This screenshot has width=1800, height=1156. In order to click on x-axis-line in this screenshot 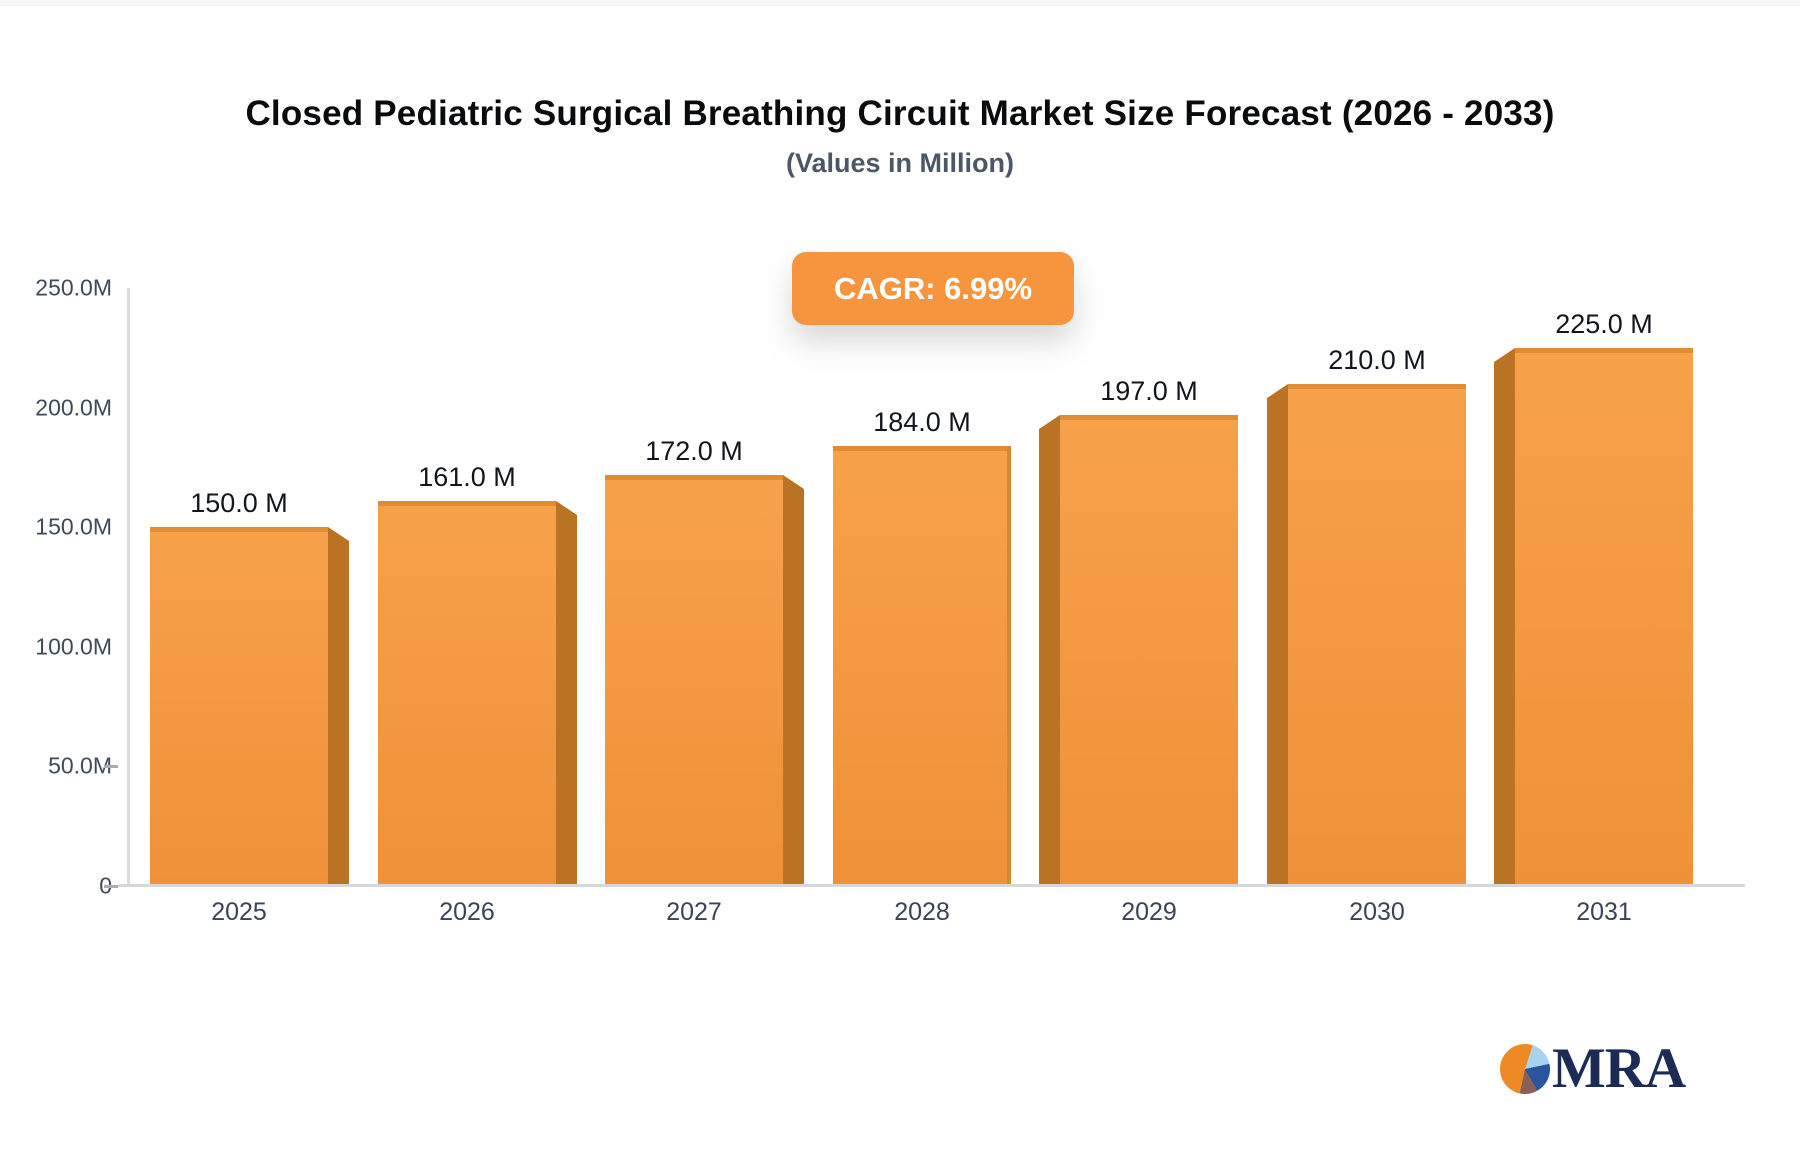, I will do `click(931, 885)`.